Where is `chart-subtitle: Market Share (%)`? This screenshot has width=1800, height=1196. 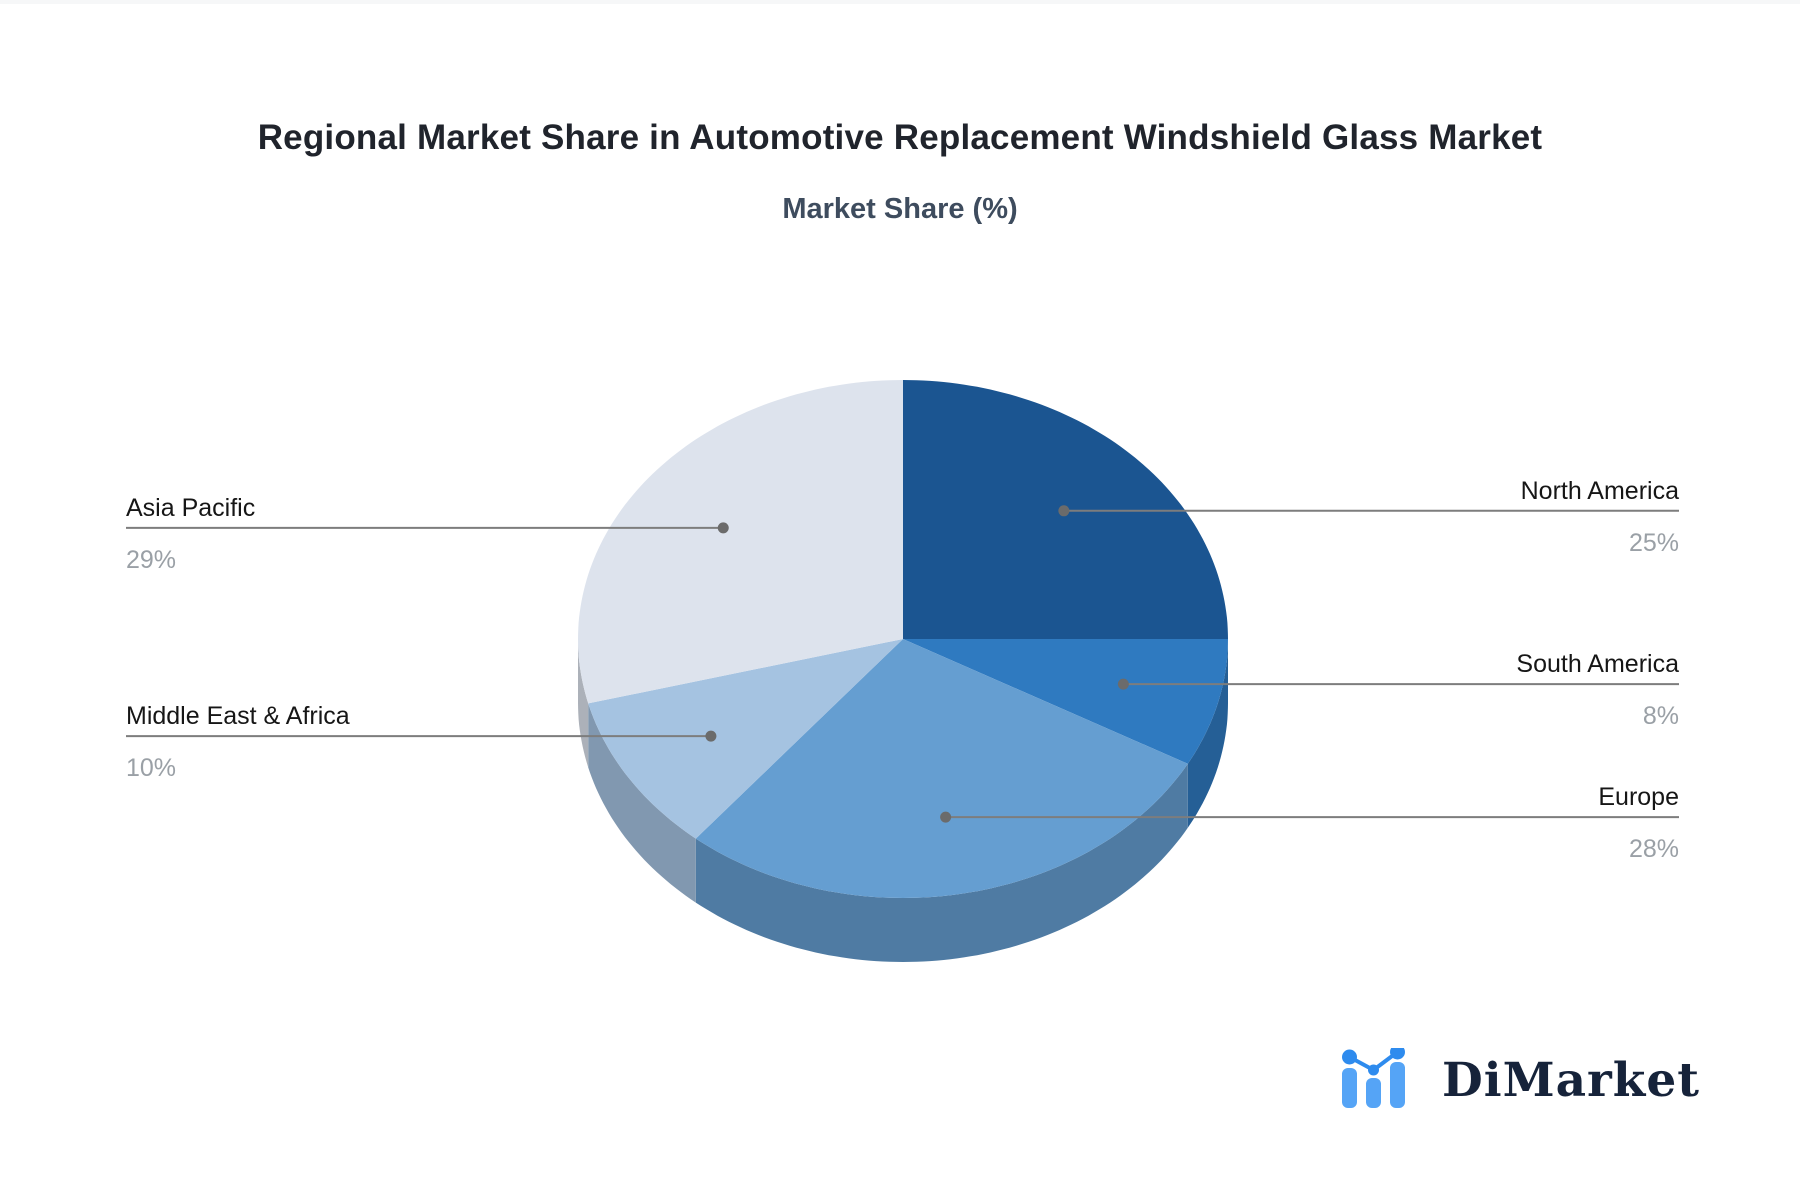
chart-subtitle: Market Share (%) is located at coordinates (900, 209).